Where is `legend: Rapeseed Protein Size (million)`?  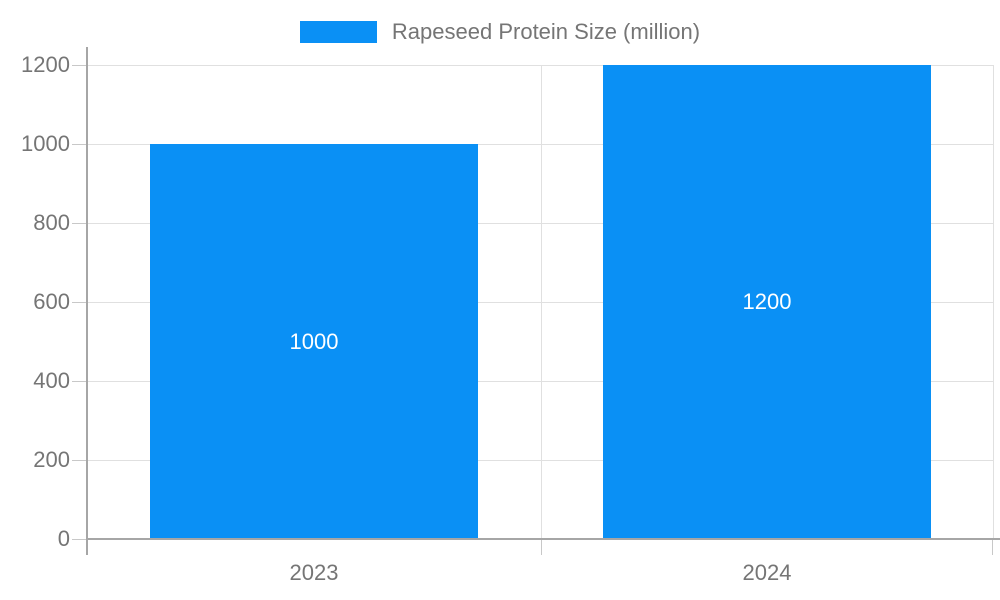
legend: Rapeseed Protein Size (million) is located at coordinates (500, 32).